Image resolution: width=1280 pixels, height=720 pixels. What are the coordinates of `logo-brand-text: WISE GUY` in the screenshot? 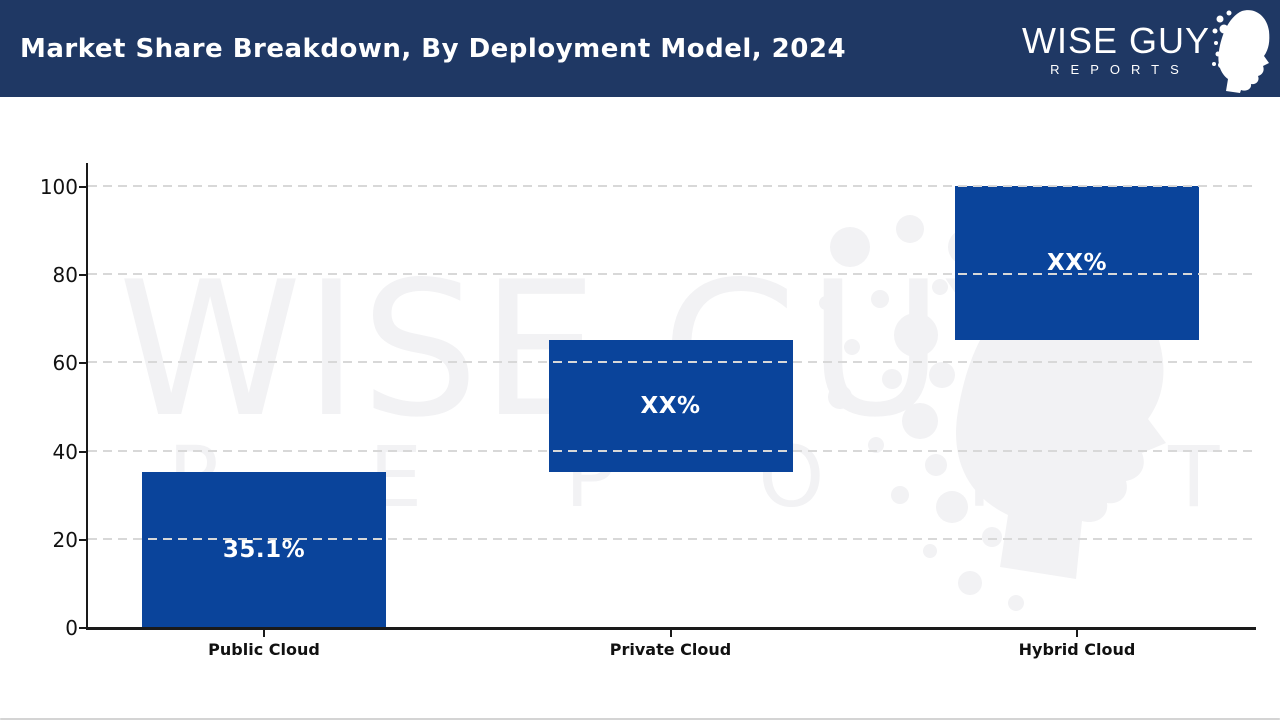 It's located at (1115, 40).